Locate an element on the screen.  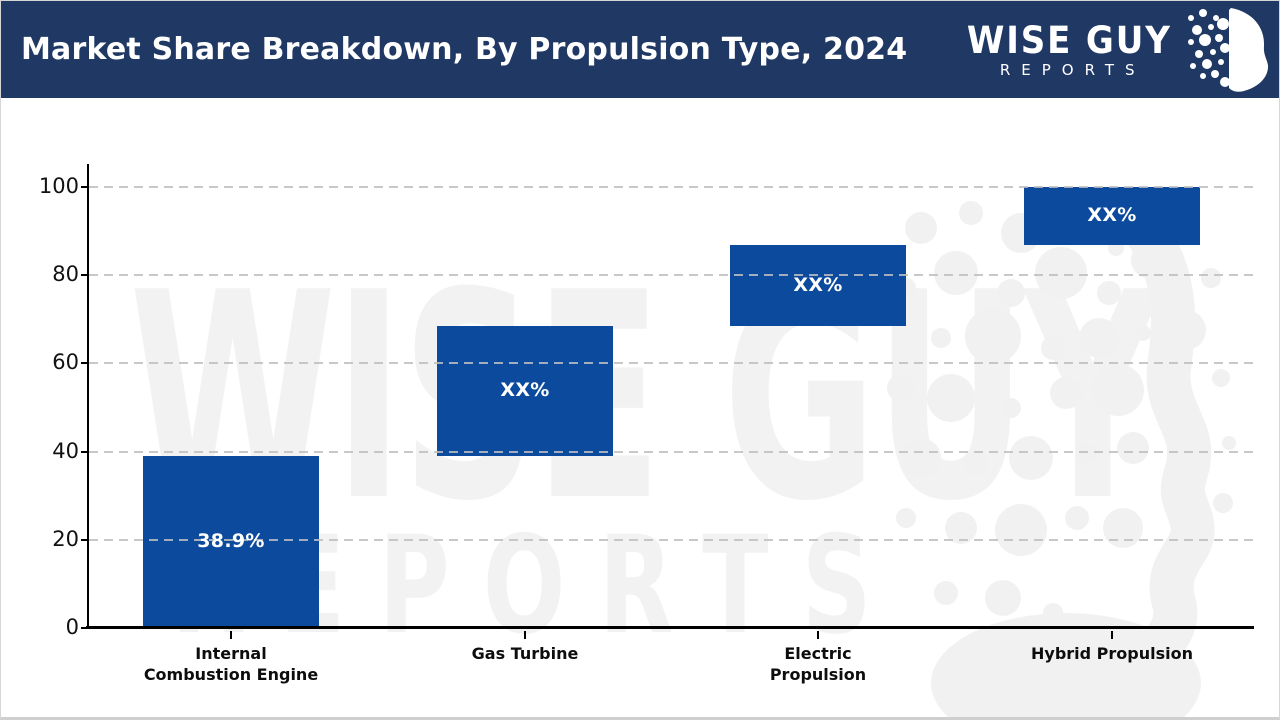
x-category-label-line: Gas Turbine is located at coordinates (525, 653).